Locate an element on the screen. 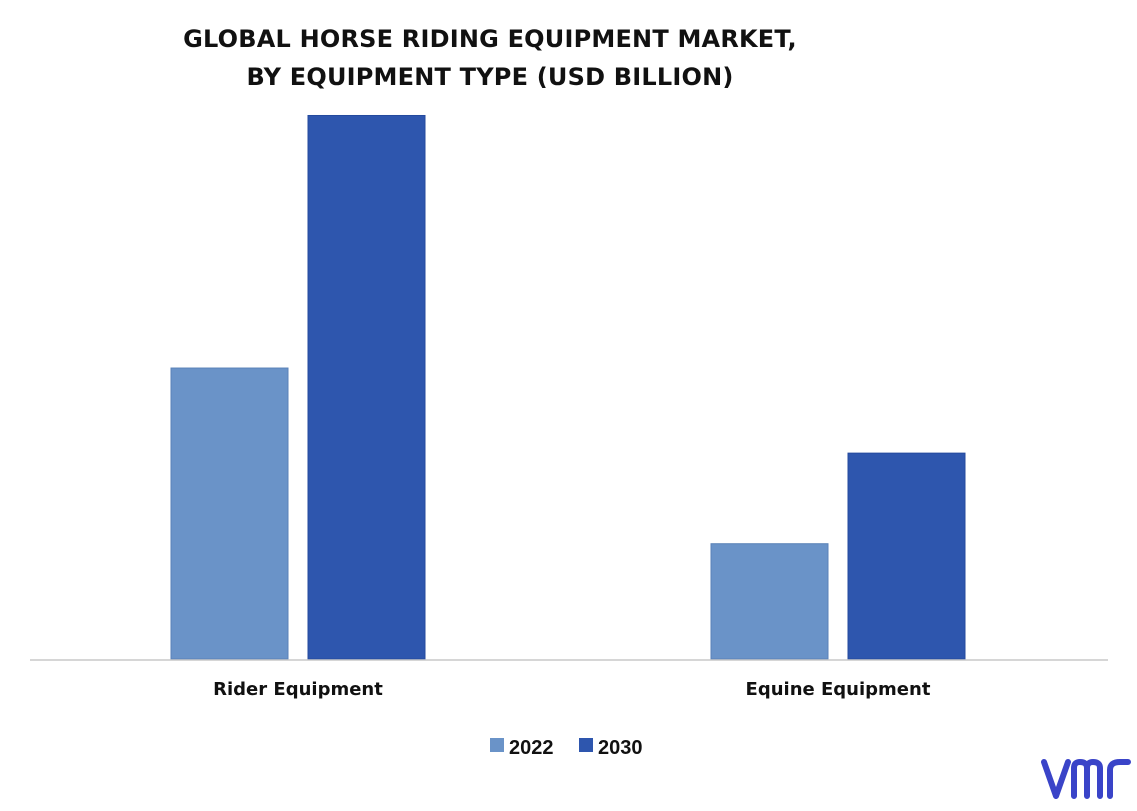 The width and height of the screenshot is (1137, 811). category-label: Rider Equipment is located at coordinates (298, 689).